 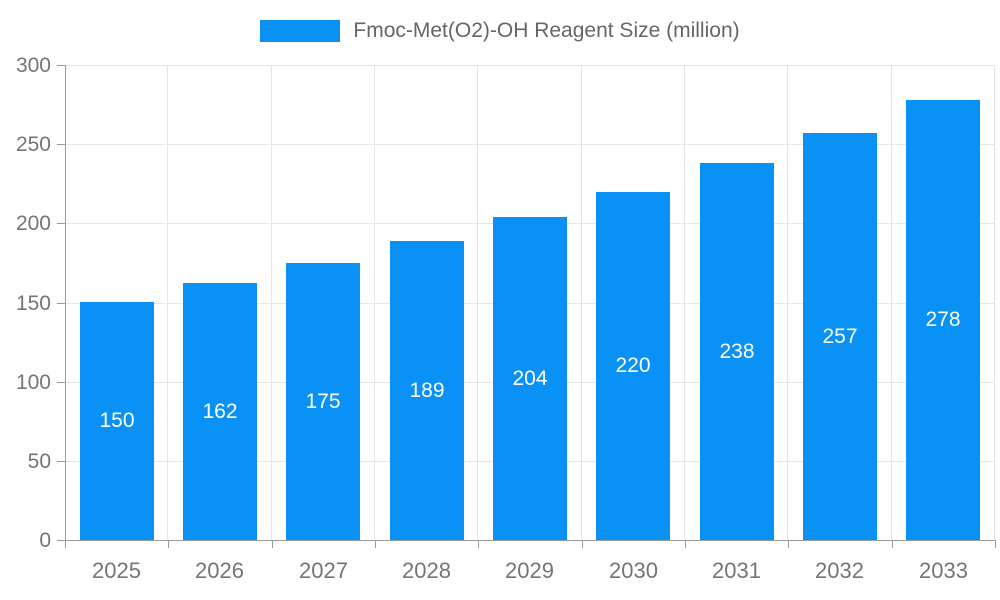 I want to click on bar: 162, so click(x=220, y=411).